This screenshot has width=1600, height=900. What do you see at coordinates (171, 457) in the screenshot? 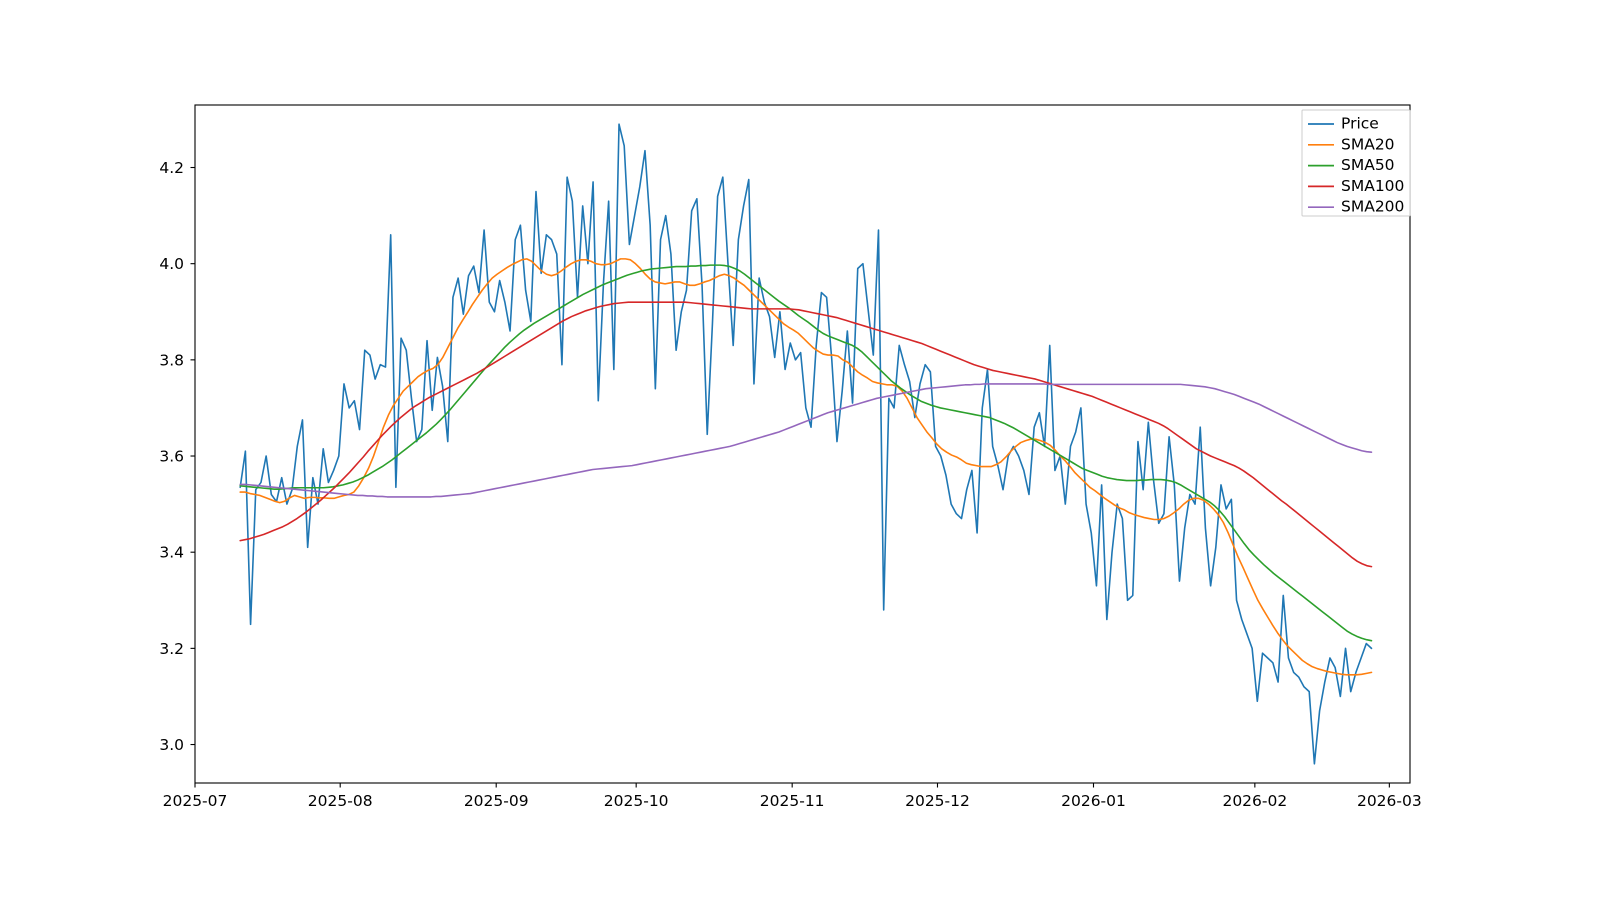
I see `y-tick-label: 3.6` at bounding box center [171, 457].